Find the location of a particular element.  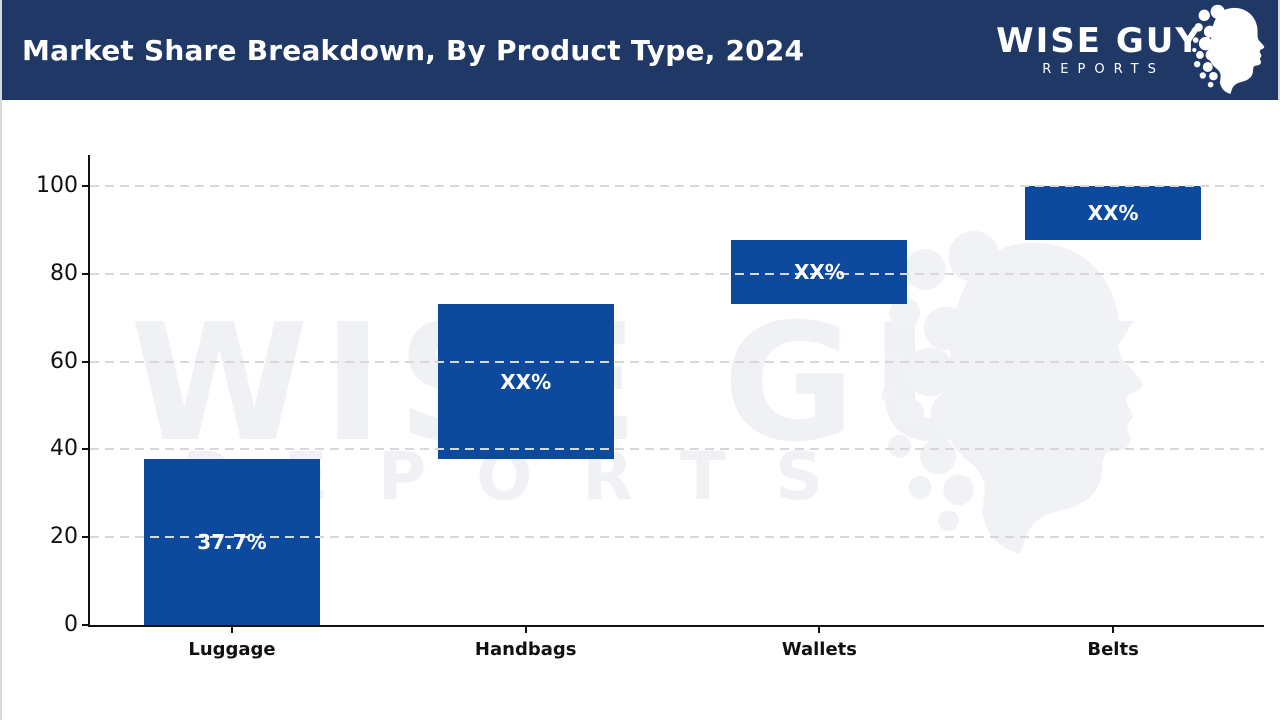

bar-value-label-wallets: XX% is located at coordinates (819, 271).